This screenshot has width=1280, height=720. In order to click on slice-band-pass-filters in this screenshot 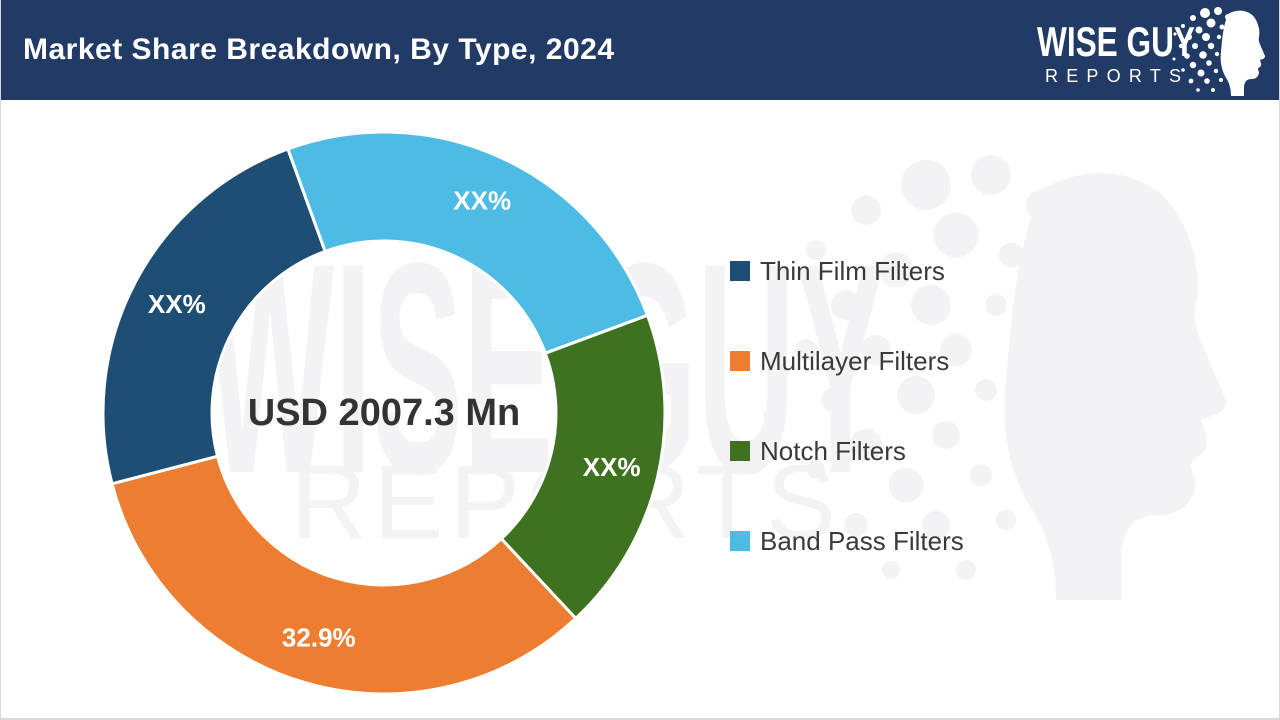, I will do `click(467, 242)`.